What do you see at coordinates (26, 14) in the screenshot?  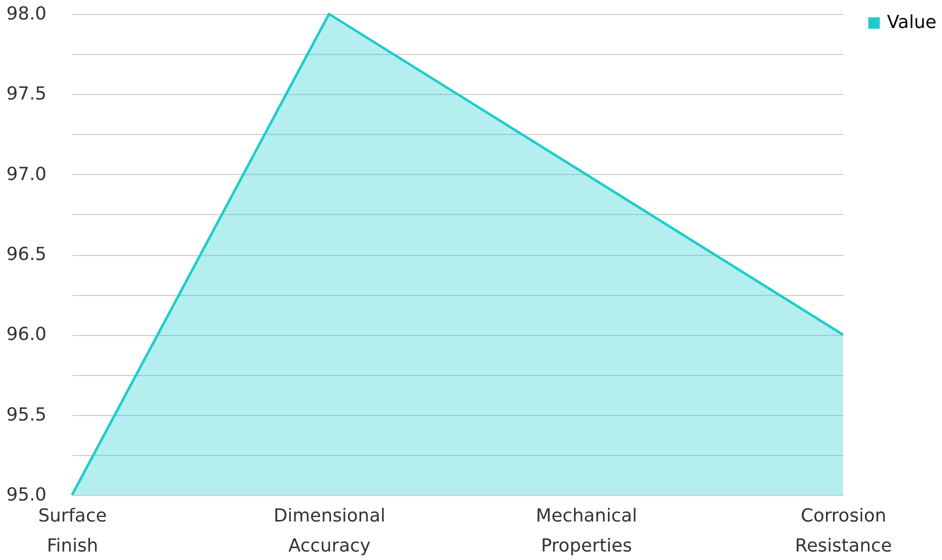 I see `y-tick-label: 98.0` at bounding box center [26, 14].